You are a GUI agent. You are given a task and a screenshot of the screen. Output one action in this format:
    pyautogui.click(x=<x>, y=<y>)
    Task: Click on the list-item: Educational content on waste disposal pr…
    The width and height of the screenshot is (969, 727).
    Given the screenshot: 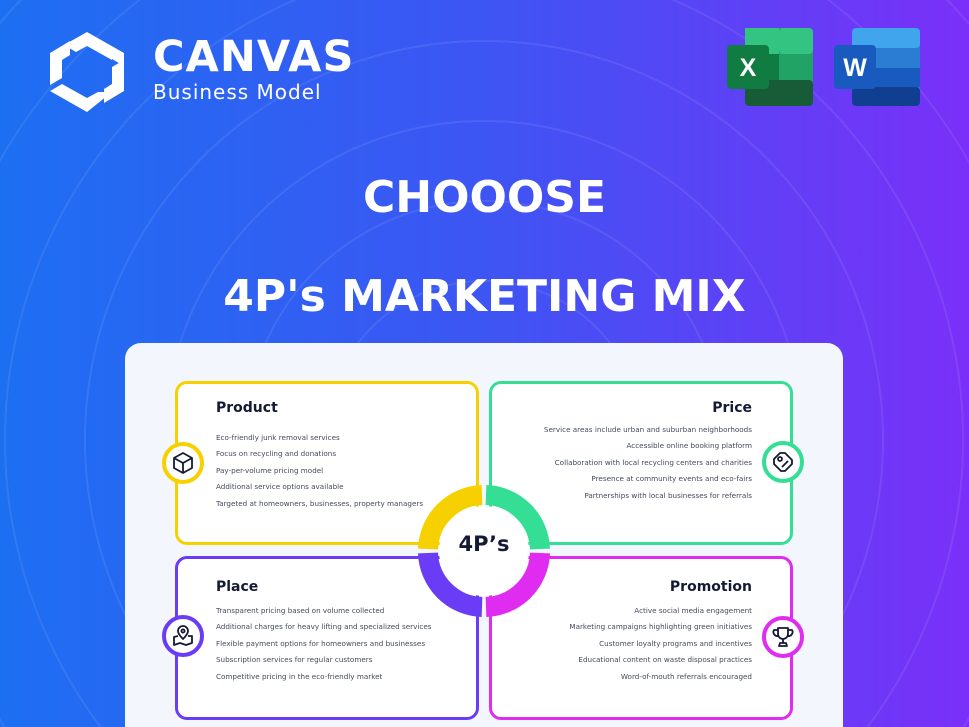 What is the action you would take?
    pyautogui.click(x=665, y=660)
    